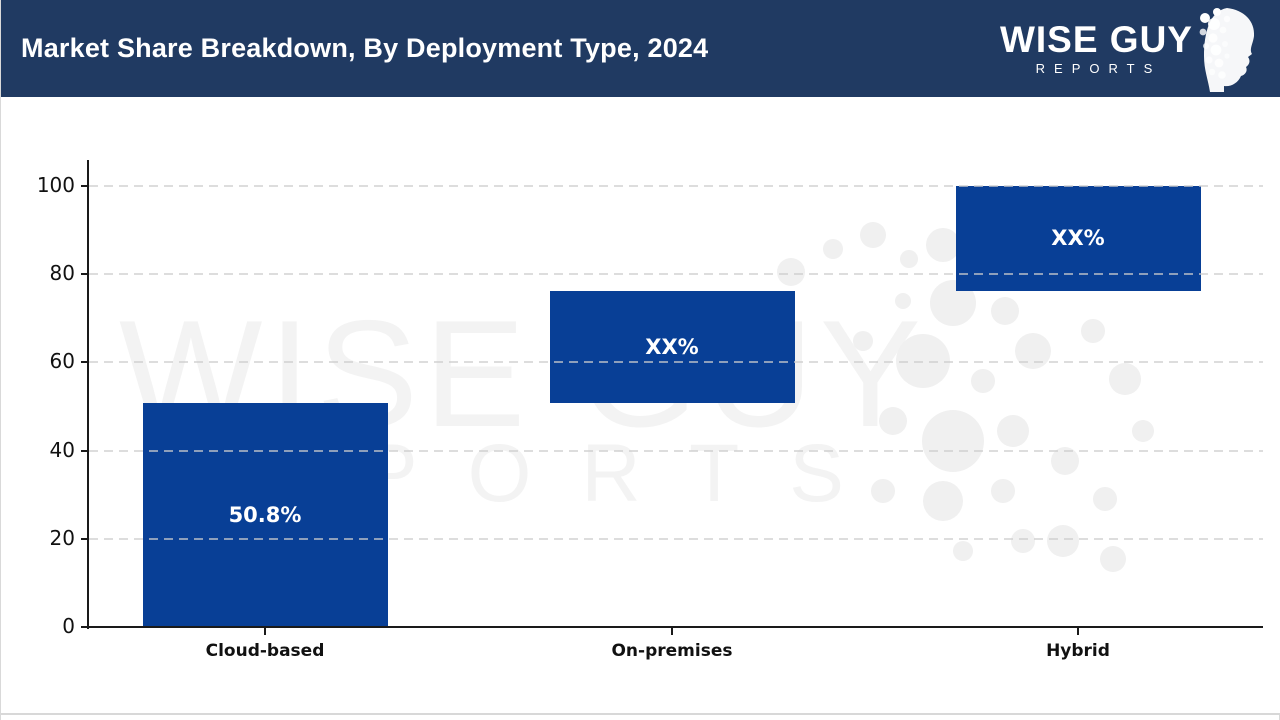  Describe the element at coordinates (62, 537) in the screenshot. I see `y-tick-label: 20` at that location.